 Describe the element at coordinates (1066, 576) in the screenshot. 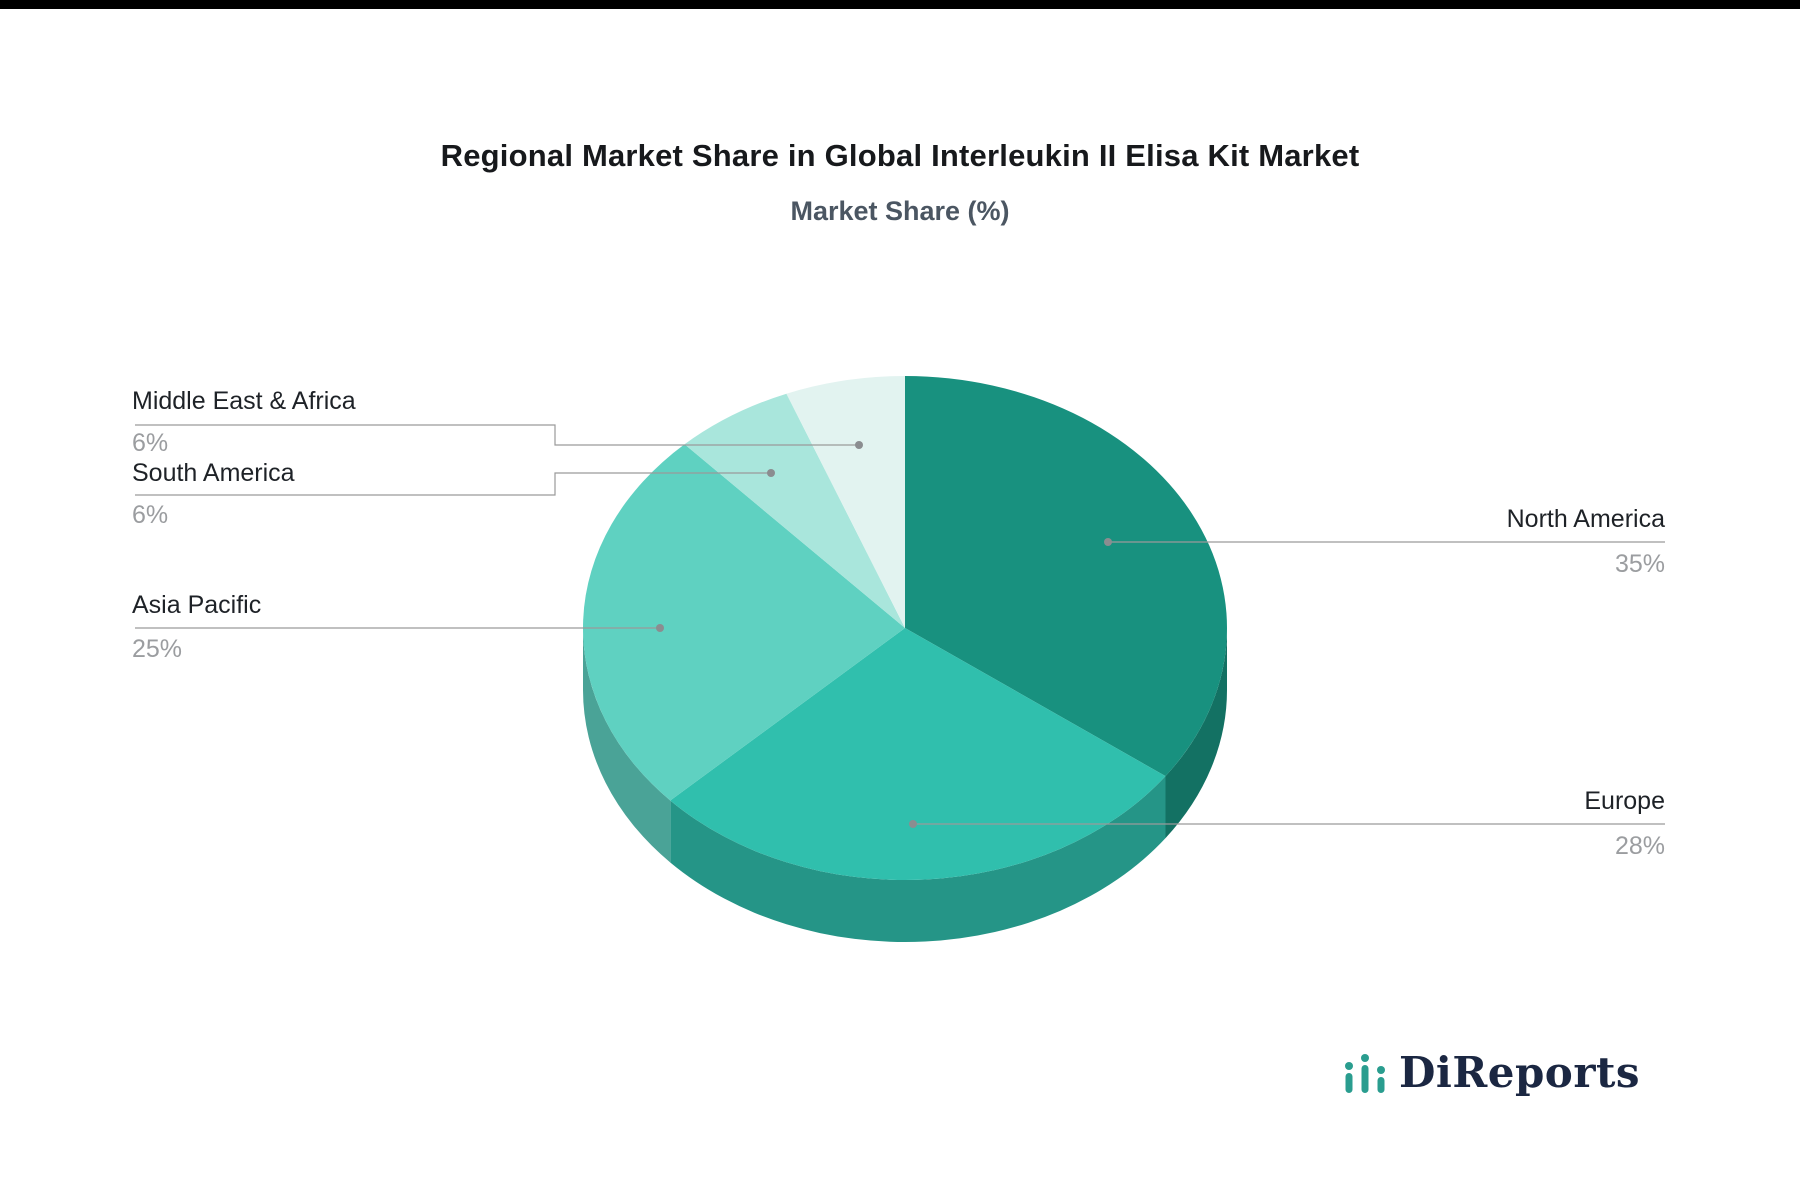

I see `pie-slice-north-america` at that location.